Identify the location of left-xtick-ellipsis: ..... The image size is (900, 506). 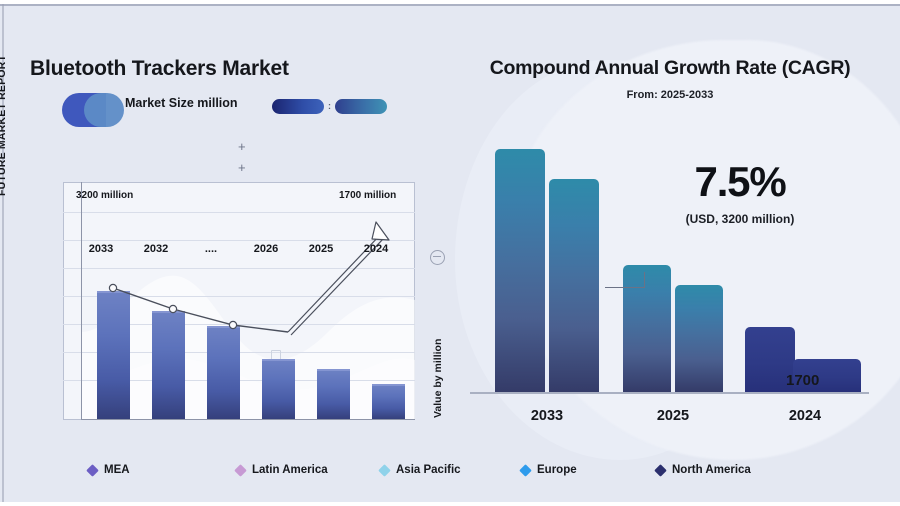
(211, 249).